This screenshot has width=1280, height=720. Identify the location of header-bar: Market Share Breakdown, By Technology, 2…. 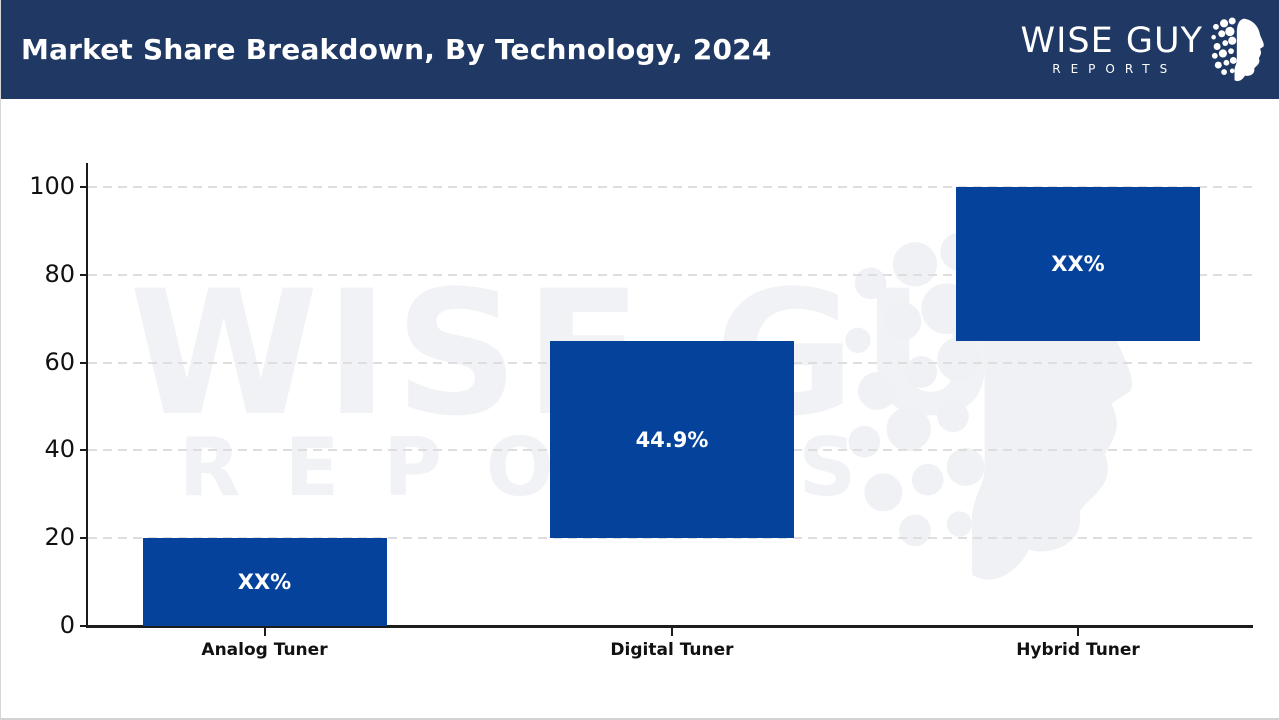
(640, 49).